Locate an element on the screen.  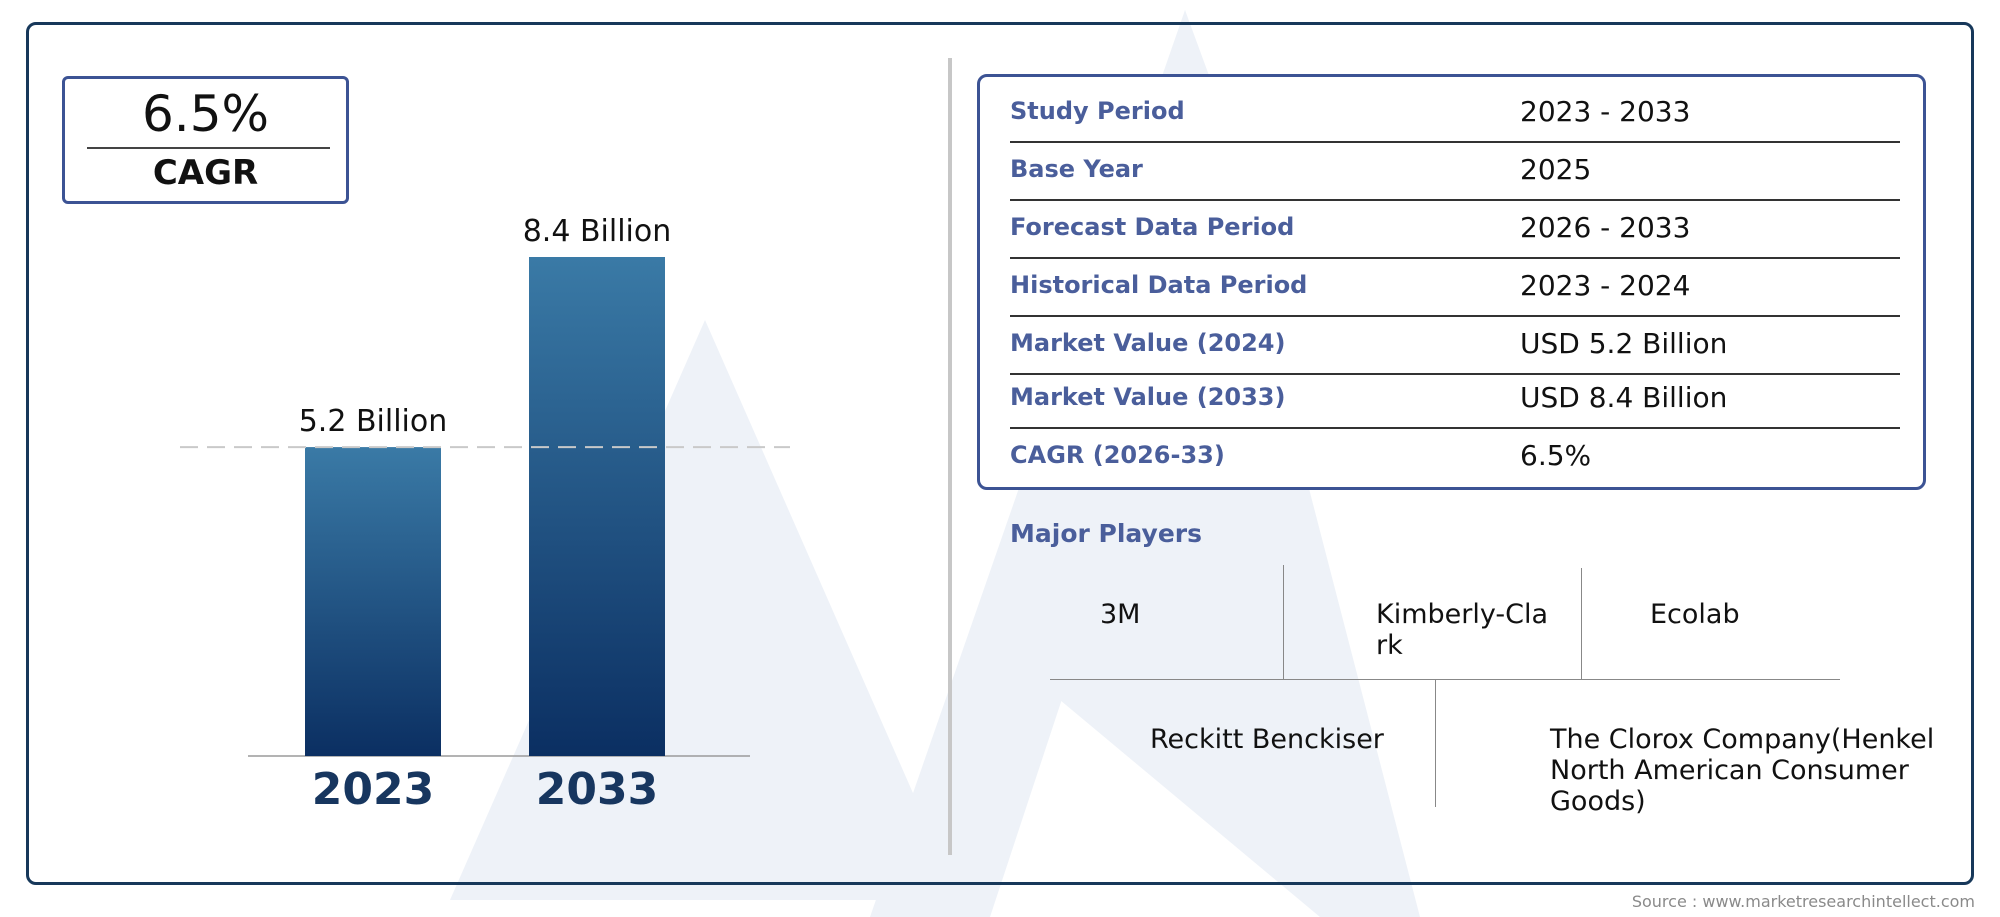
info-key: CAGR (2026-33) is located at coordinates (1117, 455).